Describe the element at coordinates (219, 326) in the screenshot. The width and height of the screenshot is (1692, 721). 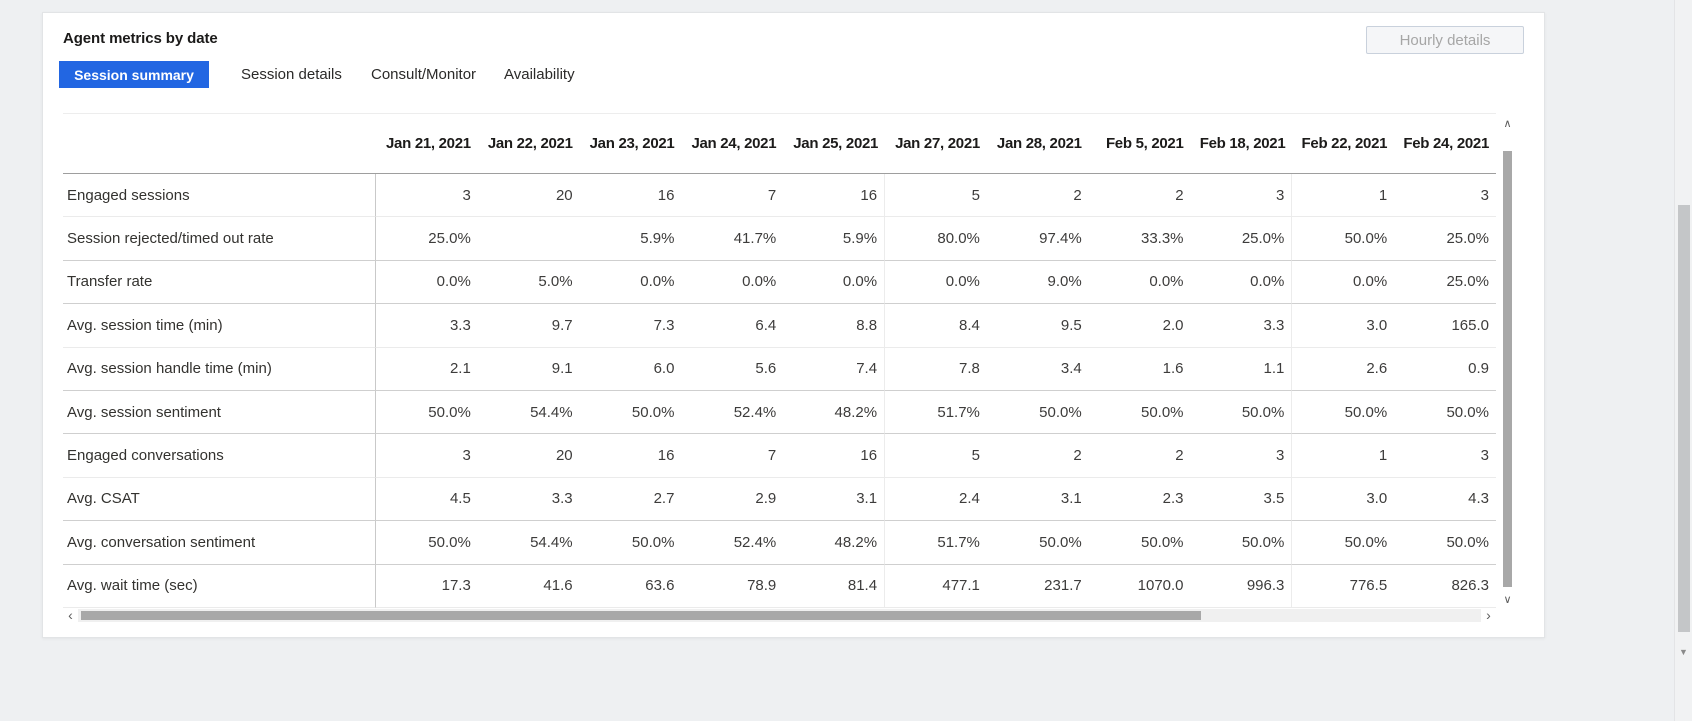
I see `row-label: Avg. session time (min)` at that location.